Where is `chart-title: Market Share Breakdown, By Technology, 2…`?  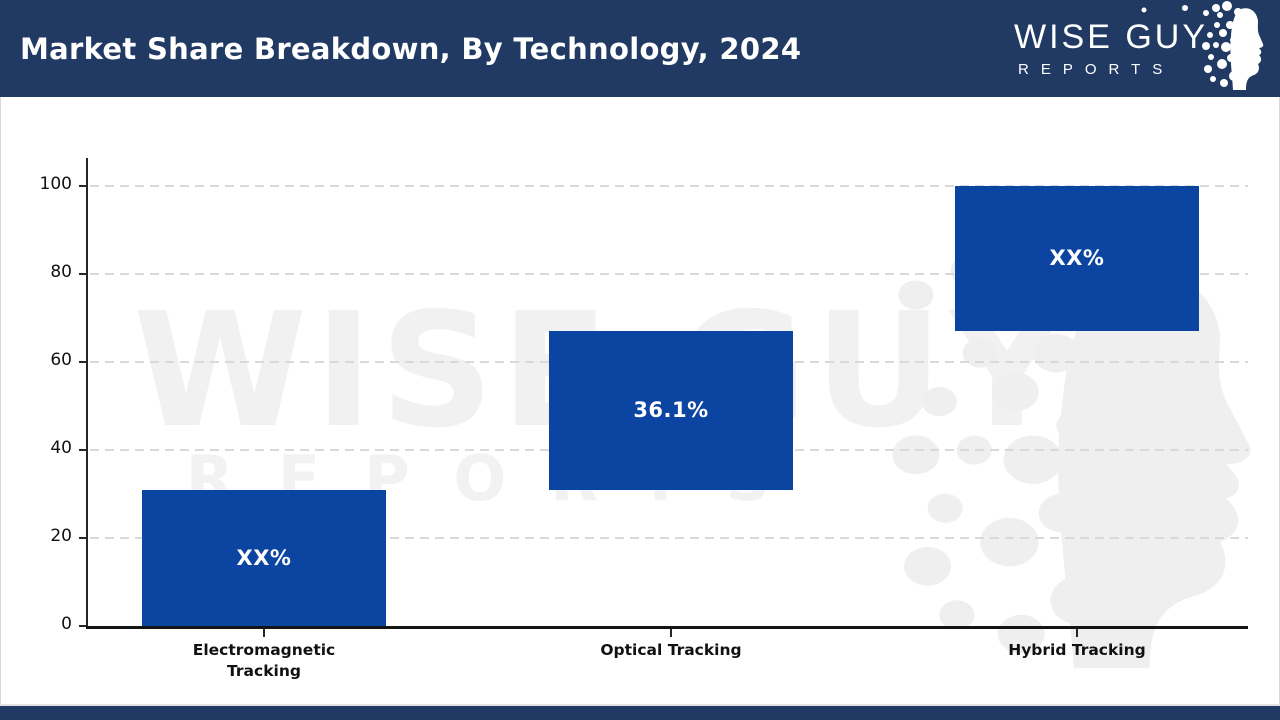
chart-title: Market Share Breakdown, By Technology, 2… is located at coordinates (411, 48).